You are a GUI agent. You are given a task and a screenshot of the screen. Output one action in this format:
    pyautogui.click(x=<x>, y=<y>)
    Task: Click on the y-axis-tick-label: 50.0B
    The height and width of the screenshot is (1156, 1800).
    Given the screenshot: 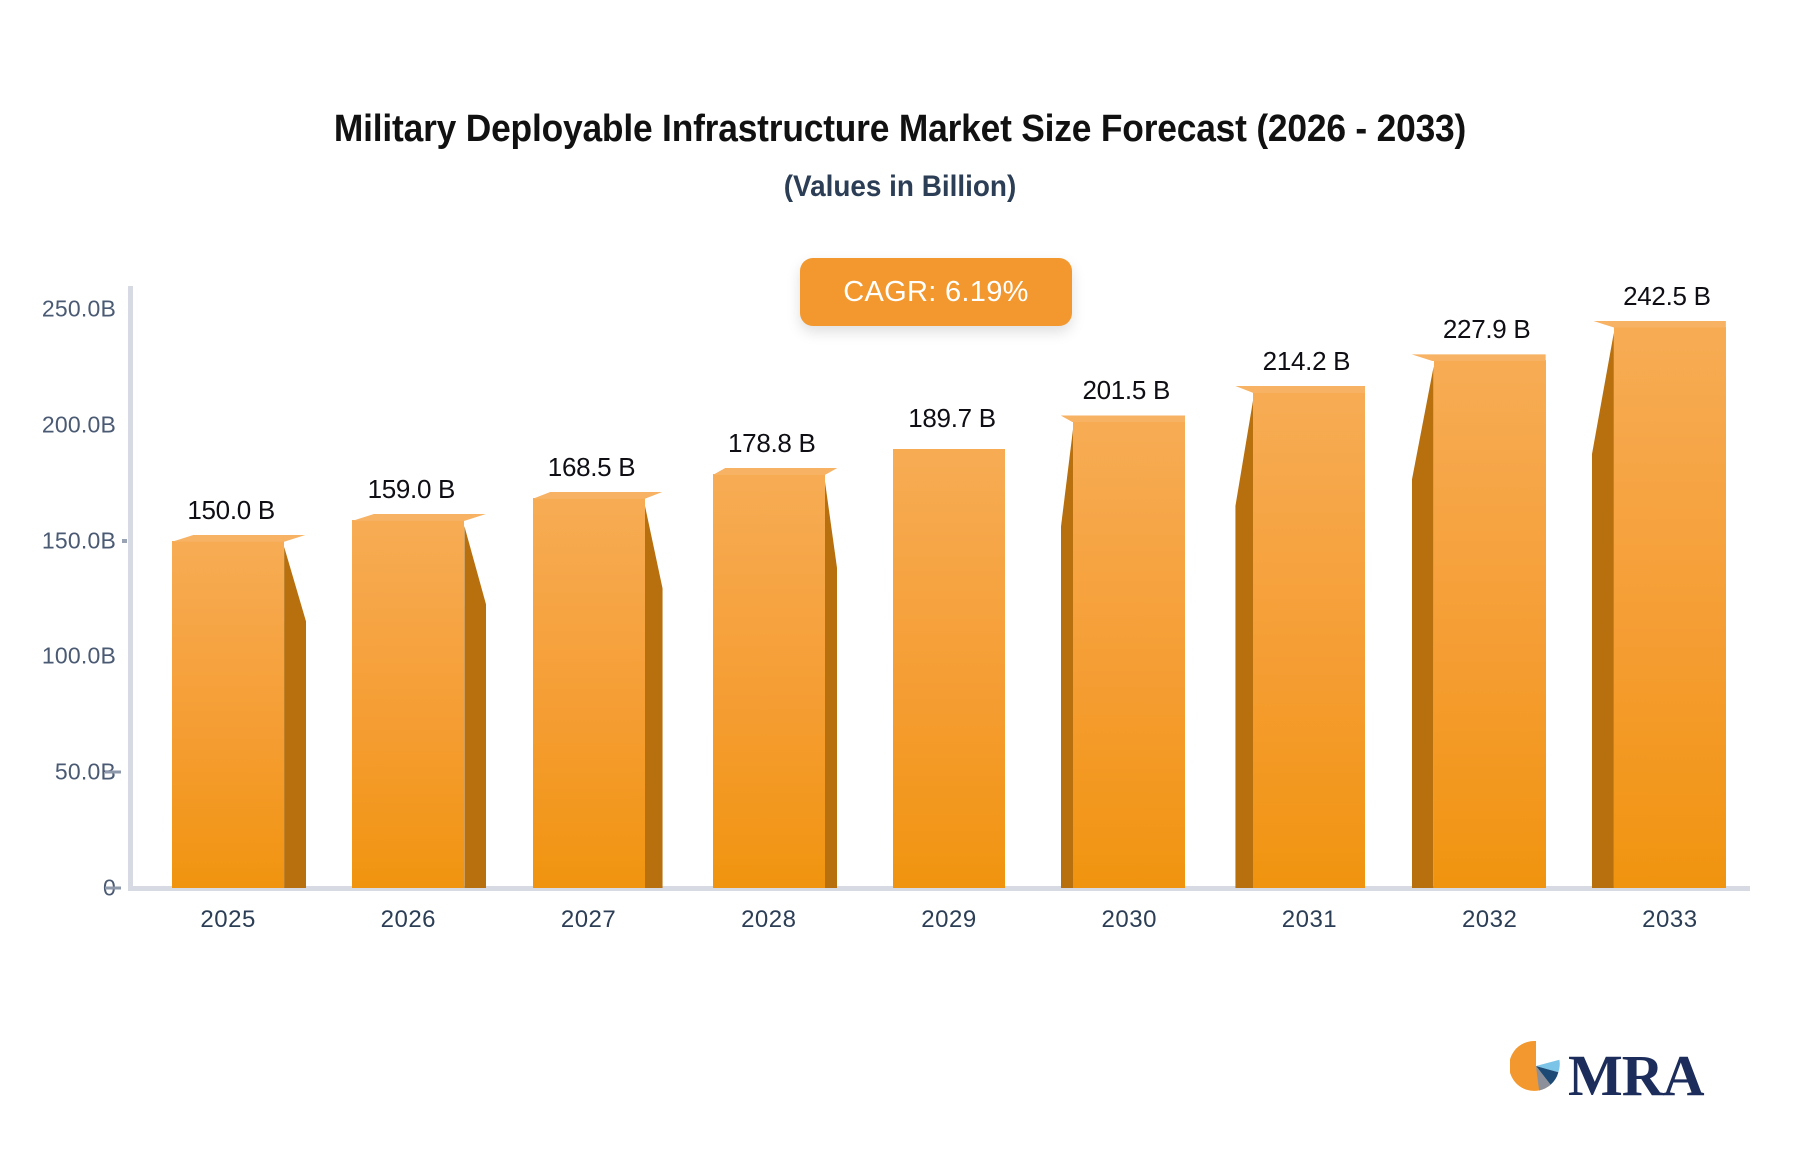 What is the action you would take?
    pyautogui.click(x=85, y=771)
    